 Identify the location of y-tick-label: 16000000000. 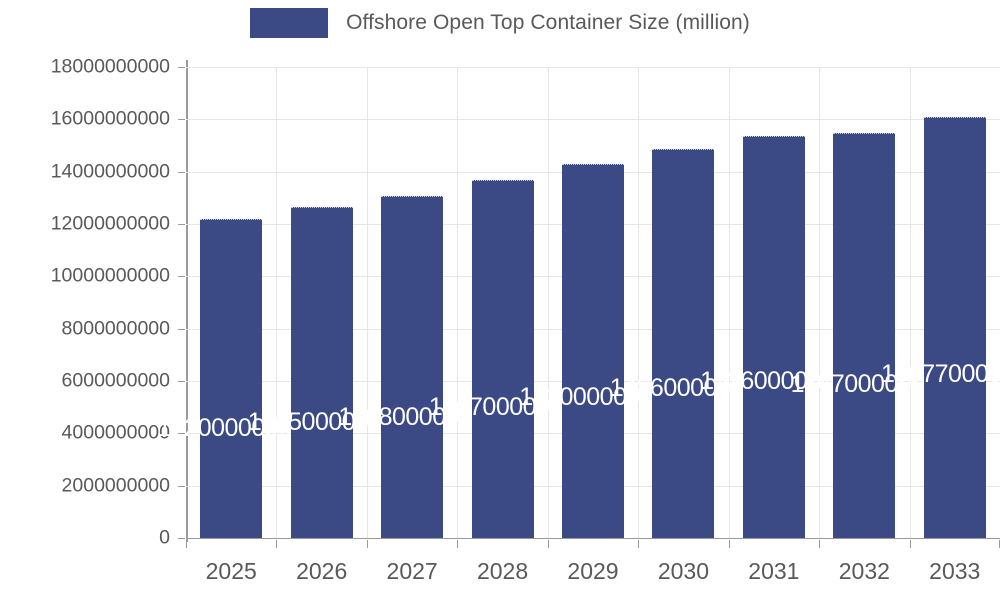
(110, 118).